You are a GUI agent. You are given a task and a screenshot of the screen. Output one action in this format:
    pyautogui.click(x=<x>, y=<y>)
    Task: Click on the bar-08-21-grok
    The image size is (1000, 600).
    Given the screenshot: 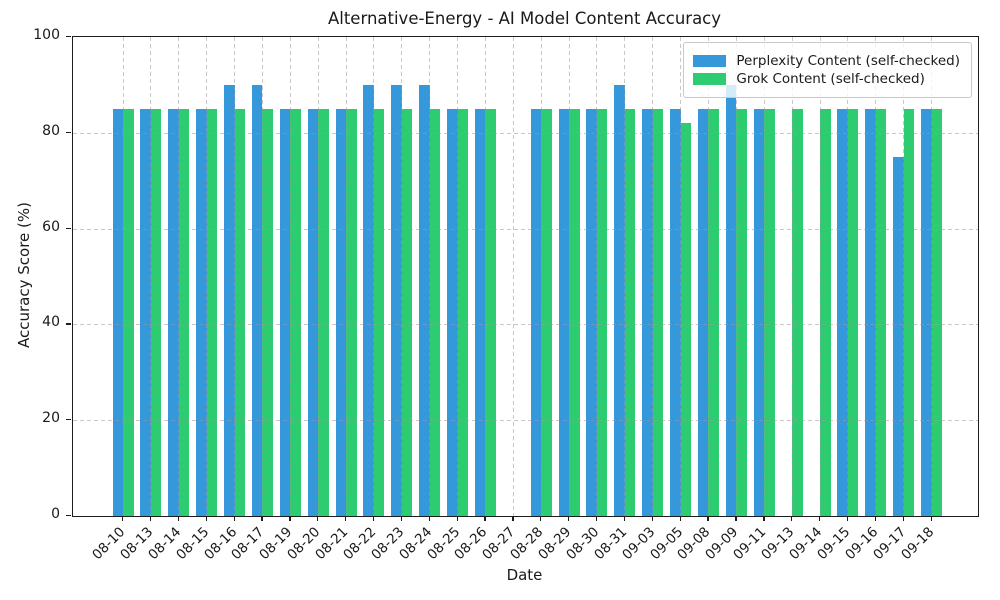 What is the action you would take?
    pyautogui.click(x=351, y=312)
    